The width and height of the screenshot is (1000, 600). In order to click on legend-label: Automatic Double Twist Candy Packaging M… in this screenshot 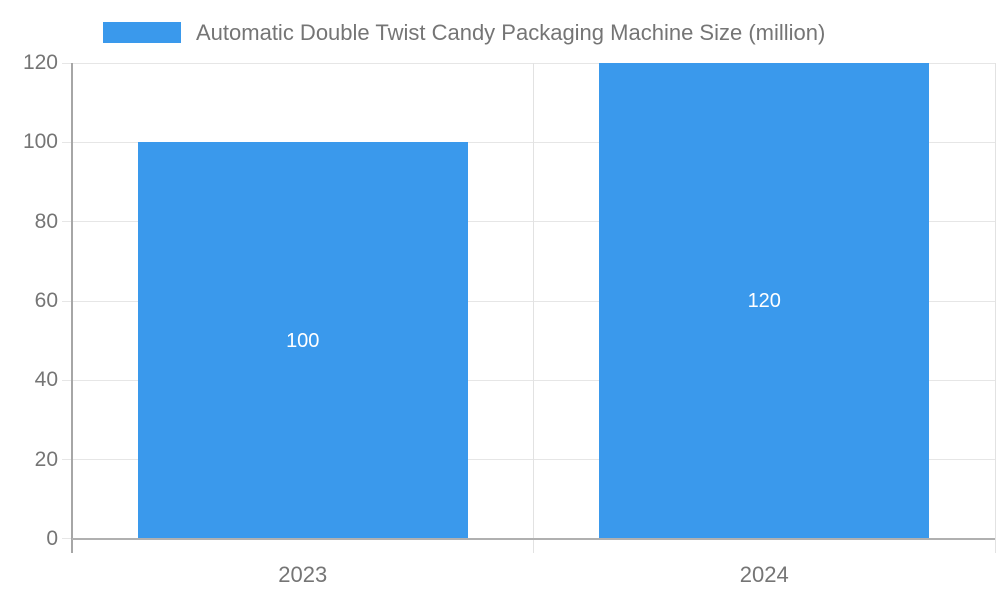, I will do `click(511, 32)`.